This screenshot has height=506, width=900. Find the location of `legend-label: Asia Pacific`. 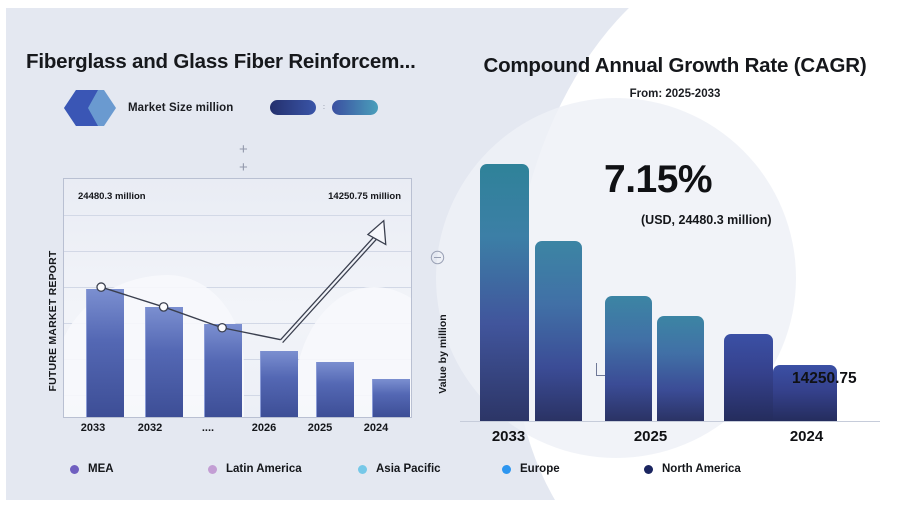

legend-label: Asia Pacific is located at coordinates (408, 469).